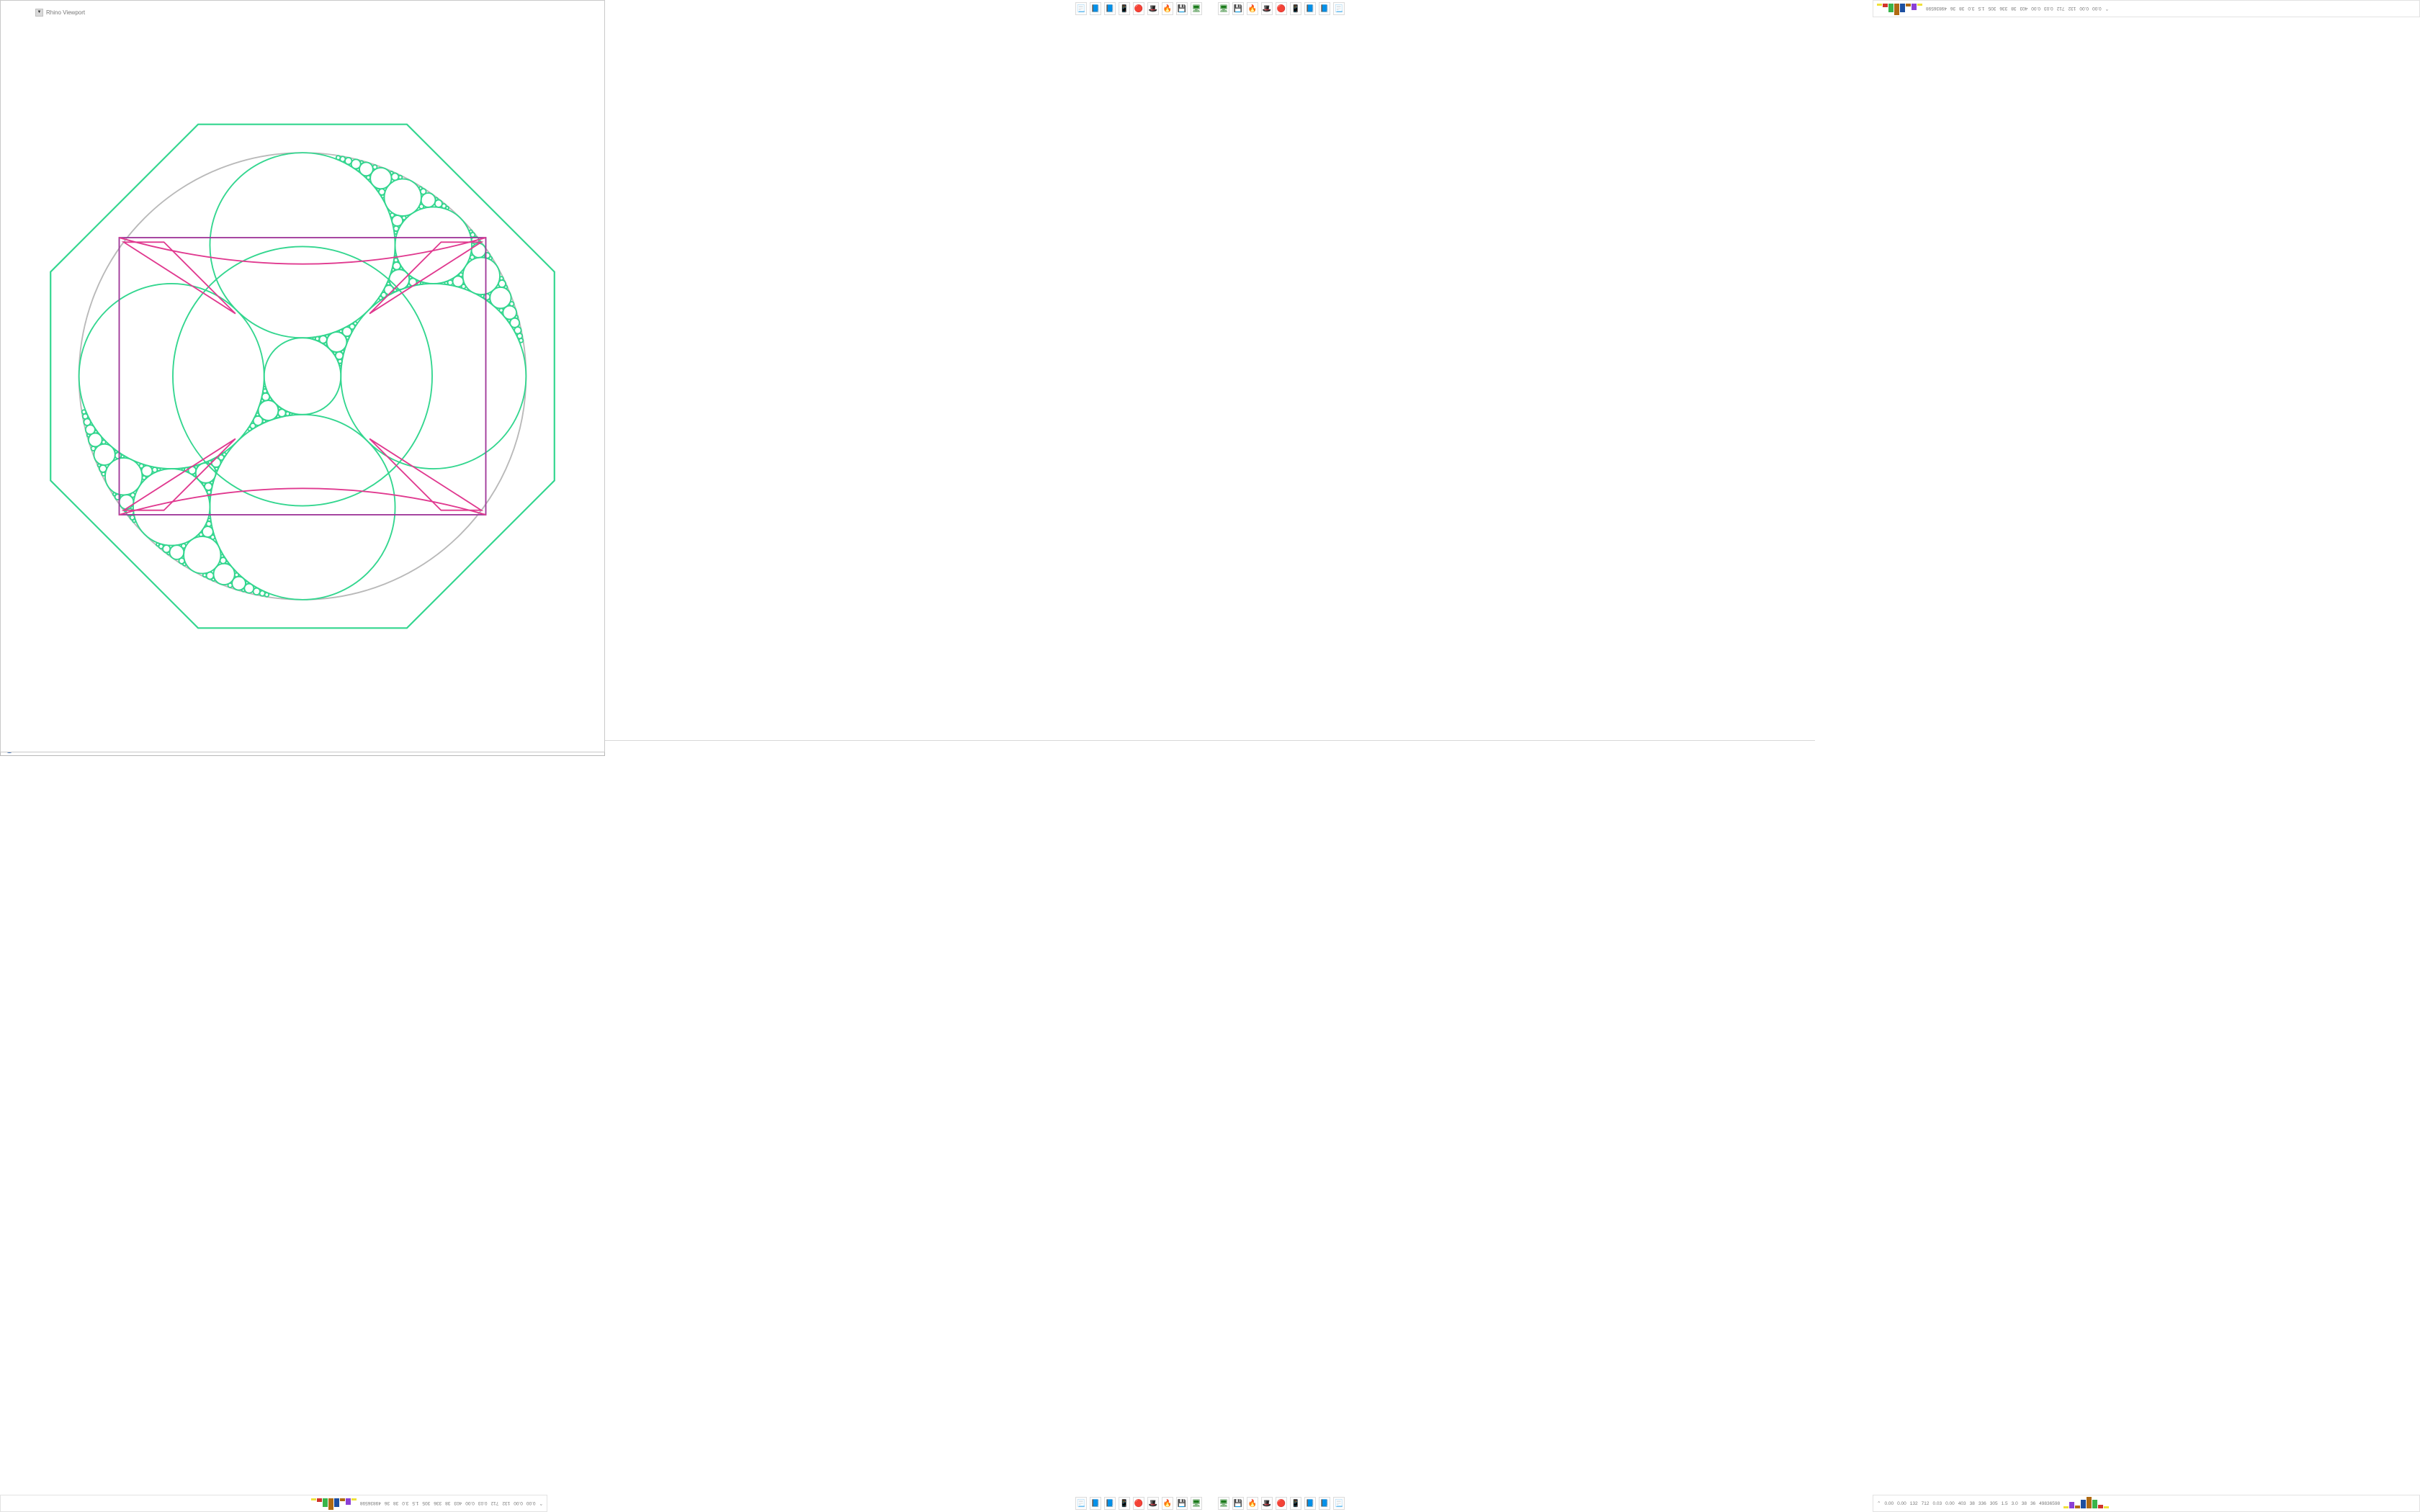 This screenshot has width=2420, height=1512. Describe the element at coordinates (2003, 9) in the screenshot. I see `tray-stat-8: 336` at that location.